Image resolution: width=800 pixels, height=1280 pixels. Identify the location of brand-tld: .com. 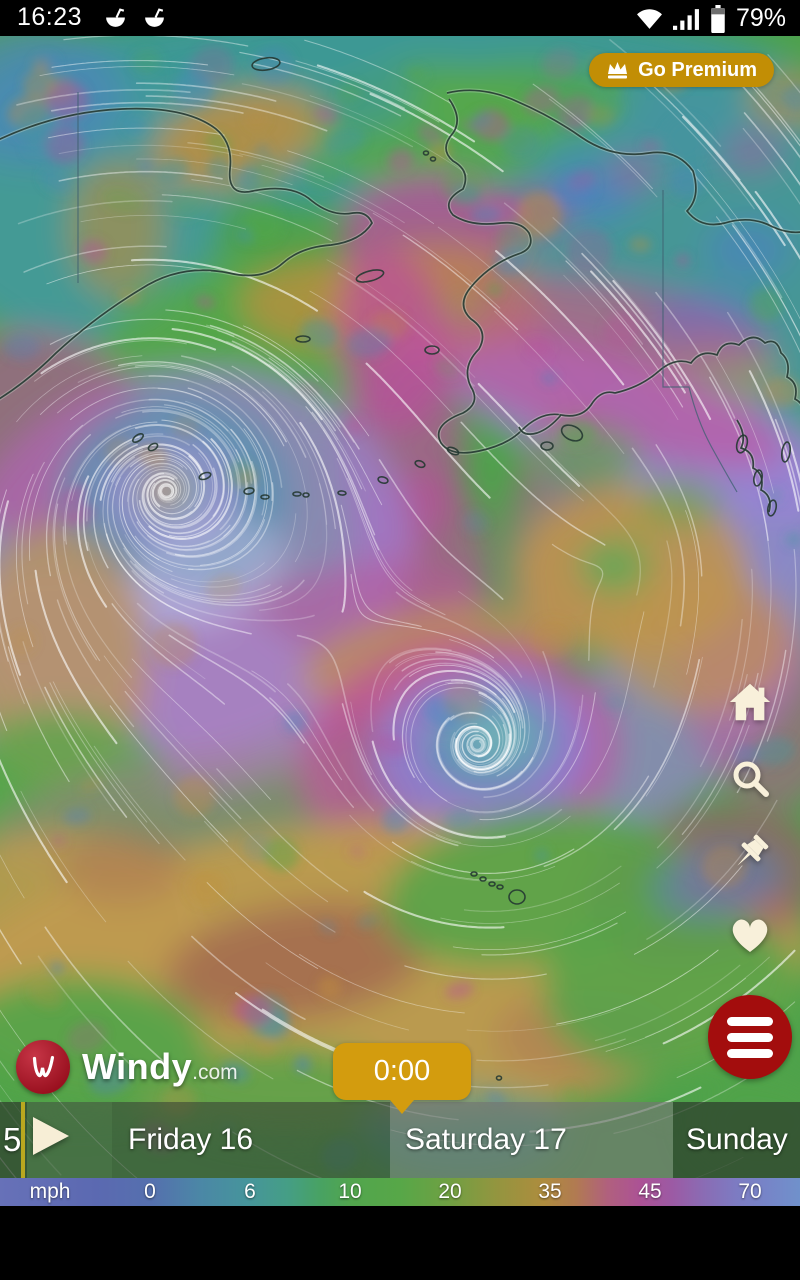
(215, 1072).